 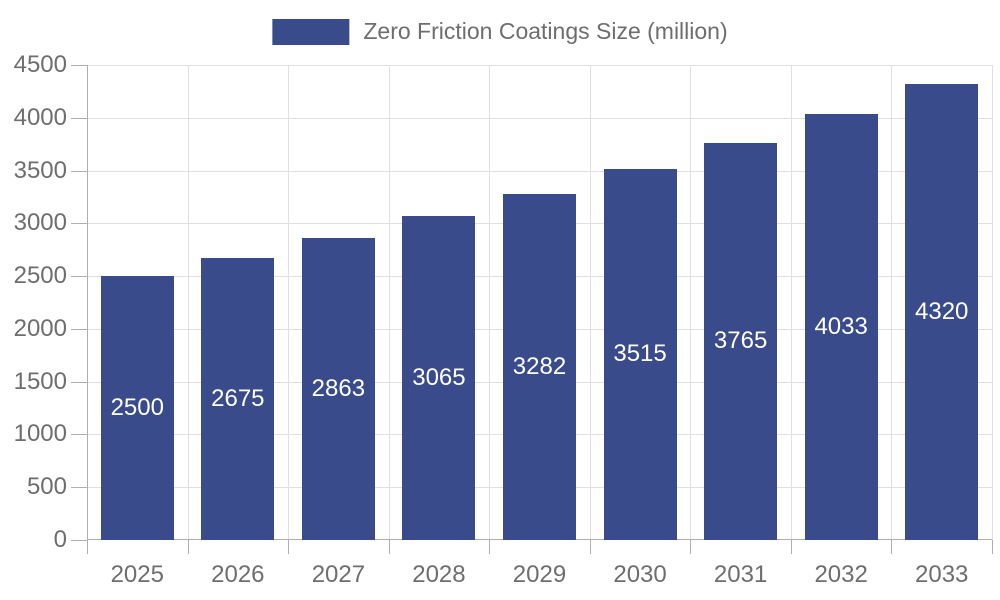 What do you see at coordinates (311, 31) in the screenshot?
I see `legend-swatch` at bounding box center [311, 31].